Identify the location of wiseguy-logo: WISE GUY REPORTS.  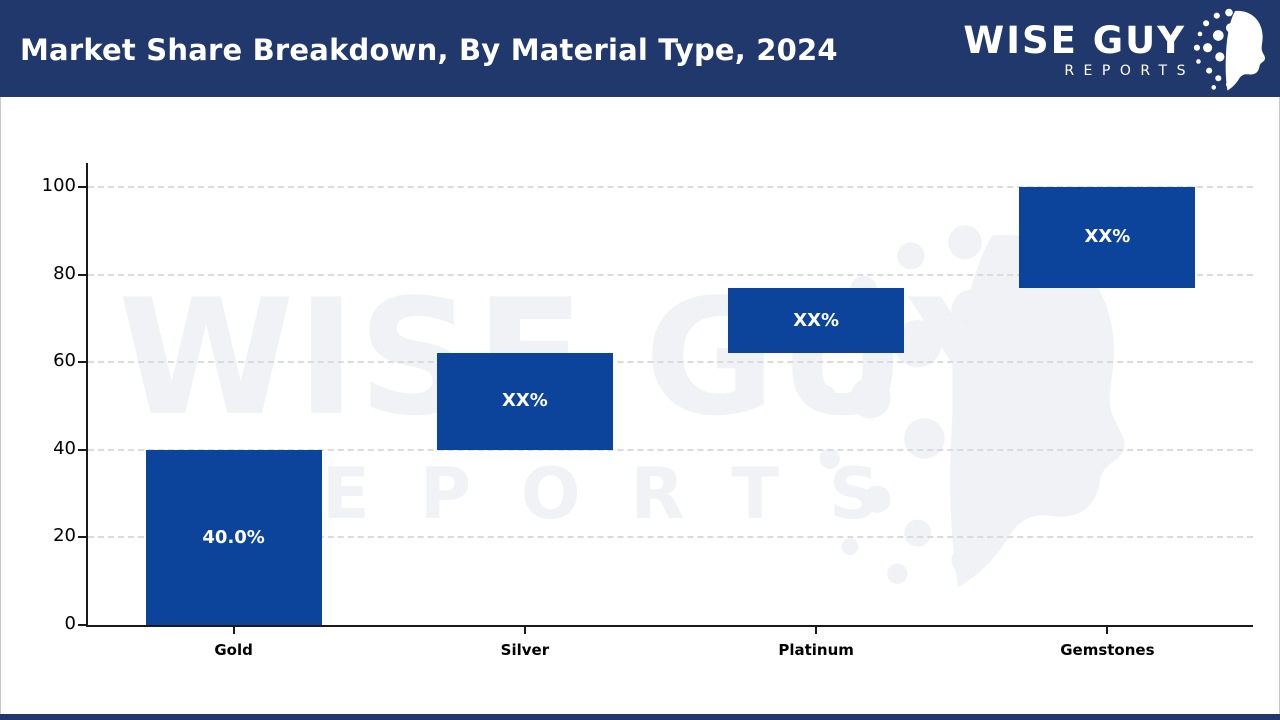
(1115, 50).